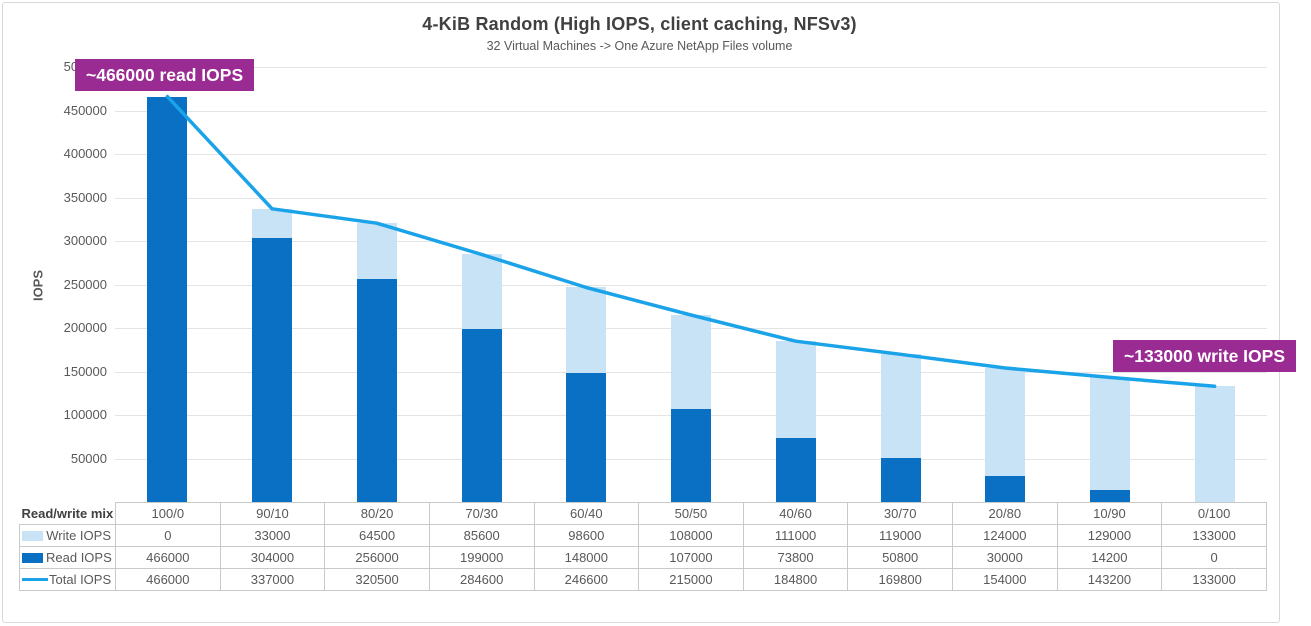 Image resolution: width=1311 pixels, height=626 pixels. Describe the element at coordinates (67, 513) in the screenshot. I see `table-corner-label: Read/write mix` at that location.